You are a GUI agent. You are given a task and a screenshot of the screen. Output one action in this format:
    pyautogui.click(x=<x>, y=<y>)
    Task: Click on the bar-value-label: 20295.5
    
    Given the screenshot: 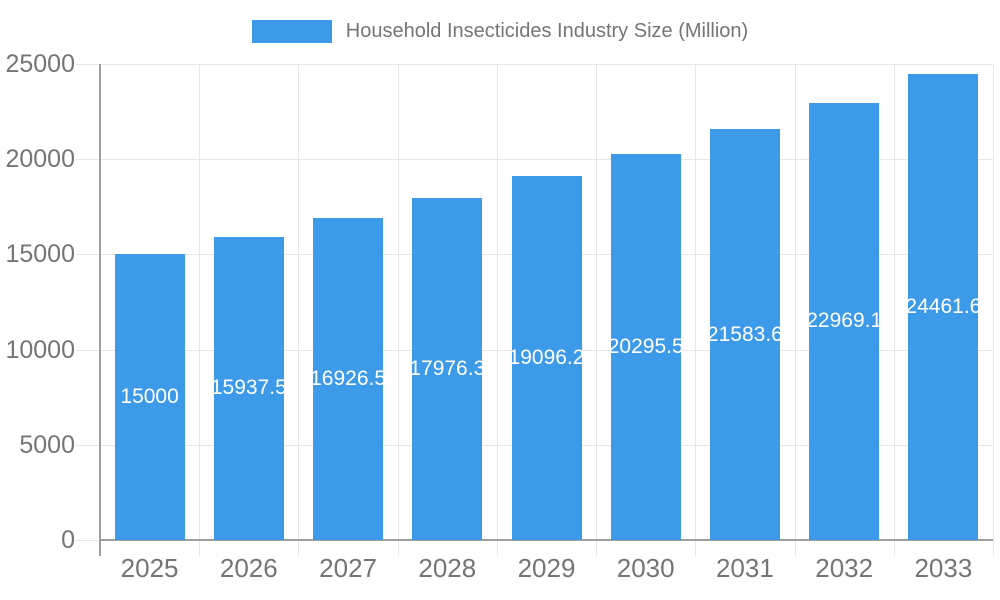 What is the action you would take?
    pyautogui.click(x=645, y=346)
    